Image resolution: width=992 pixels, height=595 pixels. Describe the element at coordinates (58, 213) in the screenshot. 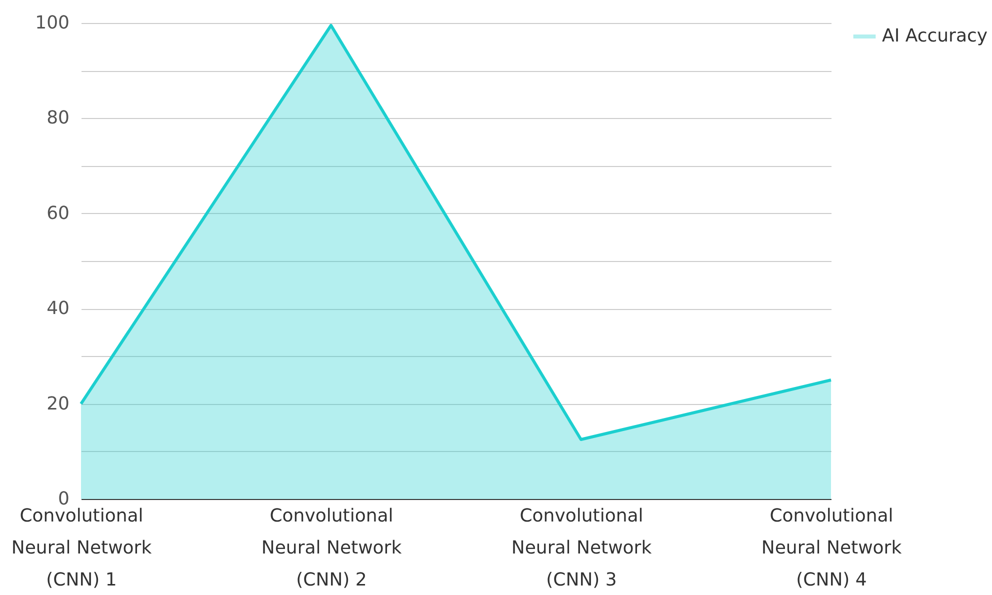

I see `y-tick-label: 60` at that location.